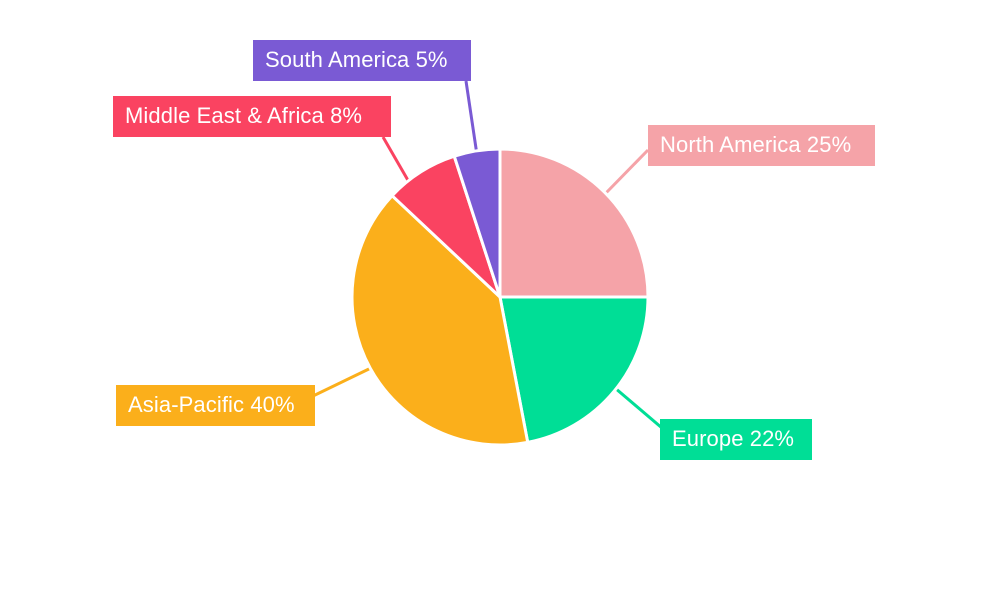  I want to click on pie-slice-label: Europe 22%, so click(736, 439).